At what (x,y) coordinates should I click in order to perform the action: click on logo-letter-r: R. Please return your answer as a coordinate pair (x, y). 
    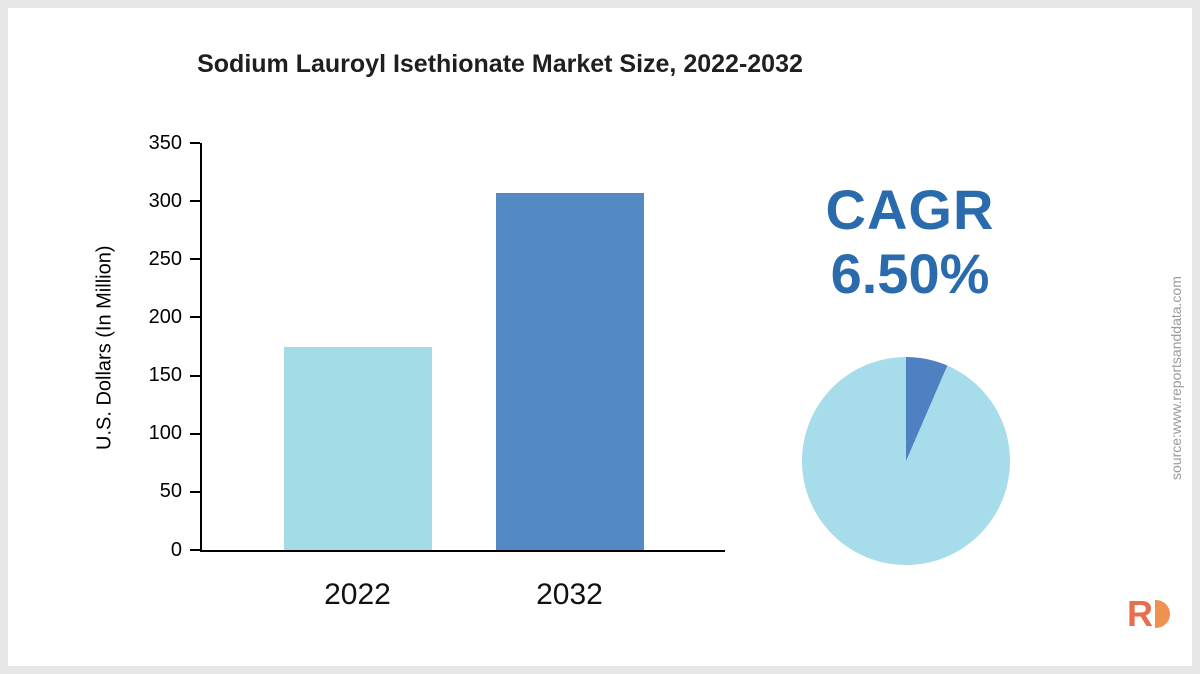
    Looking at the image, I should click on (1140, 613).